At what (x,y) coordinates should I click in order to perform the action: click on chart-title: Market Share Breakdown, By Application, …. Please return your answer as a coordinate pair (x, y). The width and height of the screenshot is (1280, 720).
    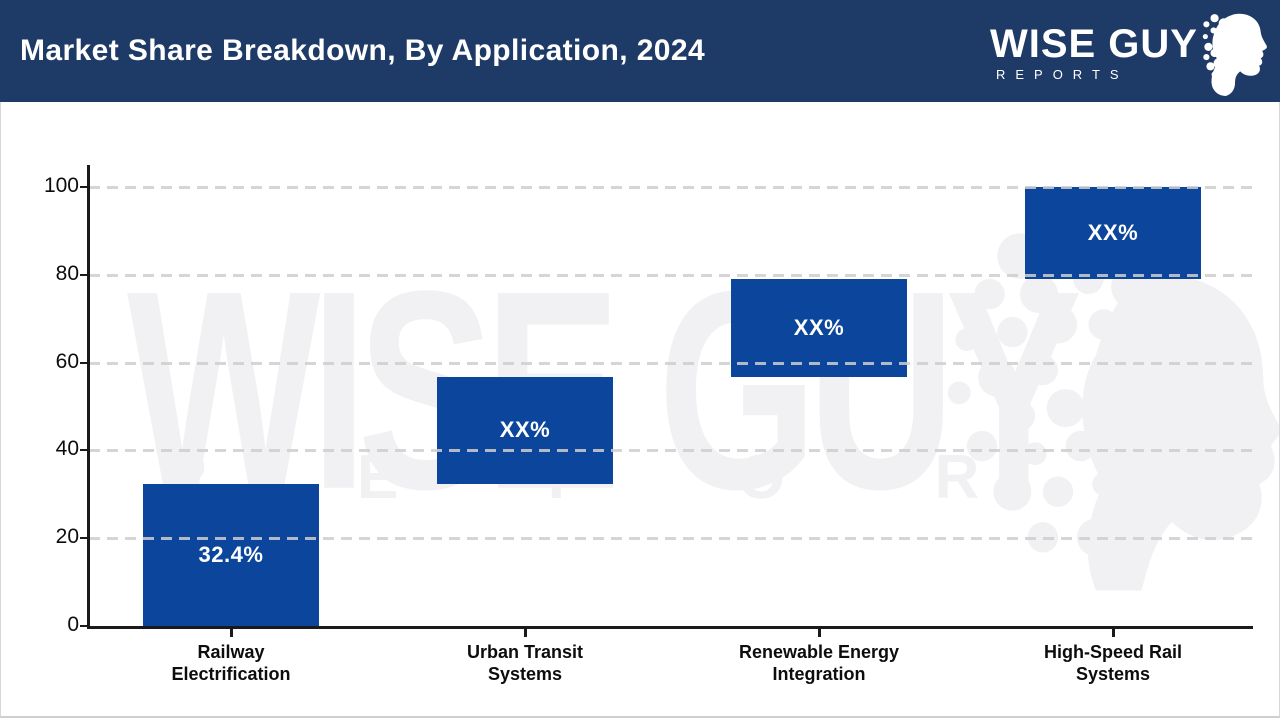
    Looking at the image, I should click on (363, 50).